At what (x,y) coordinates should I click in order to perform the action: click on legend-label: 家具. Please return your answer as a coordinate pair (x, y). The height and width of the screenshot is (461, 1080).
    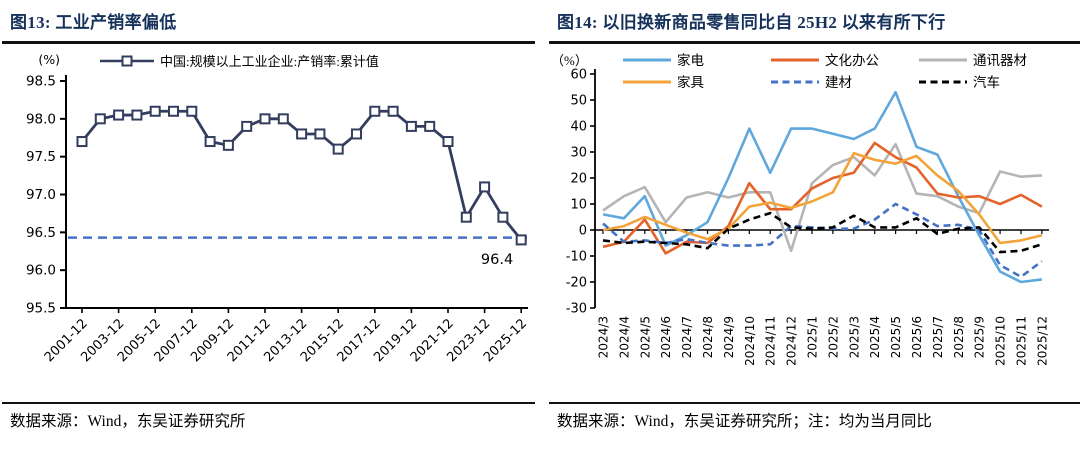
    Looking at the image, I should click on (690, 82).